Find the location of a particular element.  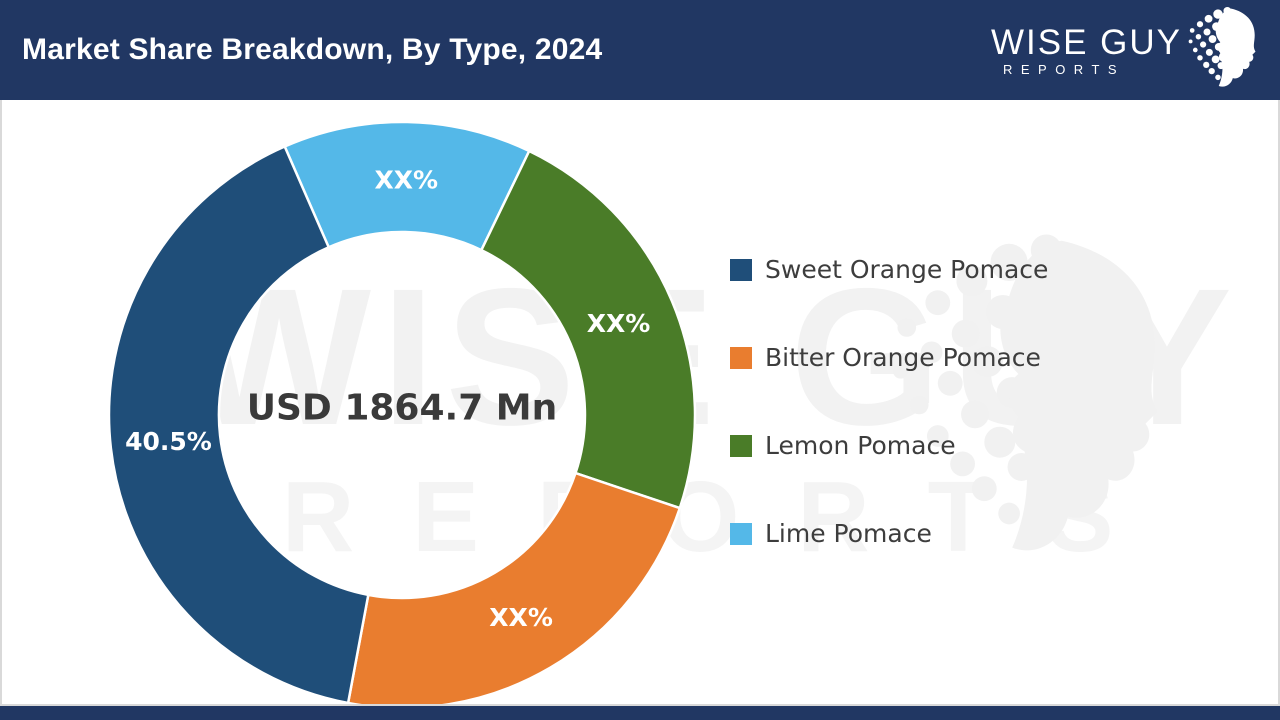

brand-logo-text: WISE GUY REPORTS is located at coordinates (1086, 50).